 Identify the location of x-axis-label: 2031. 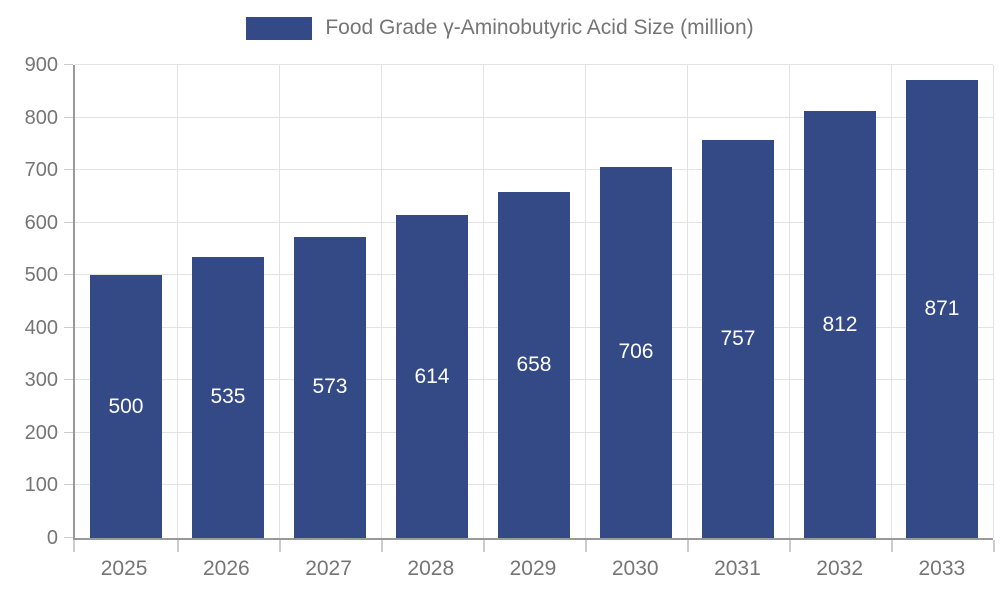
(737, 568).